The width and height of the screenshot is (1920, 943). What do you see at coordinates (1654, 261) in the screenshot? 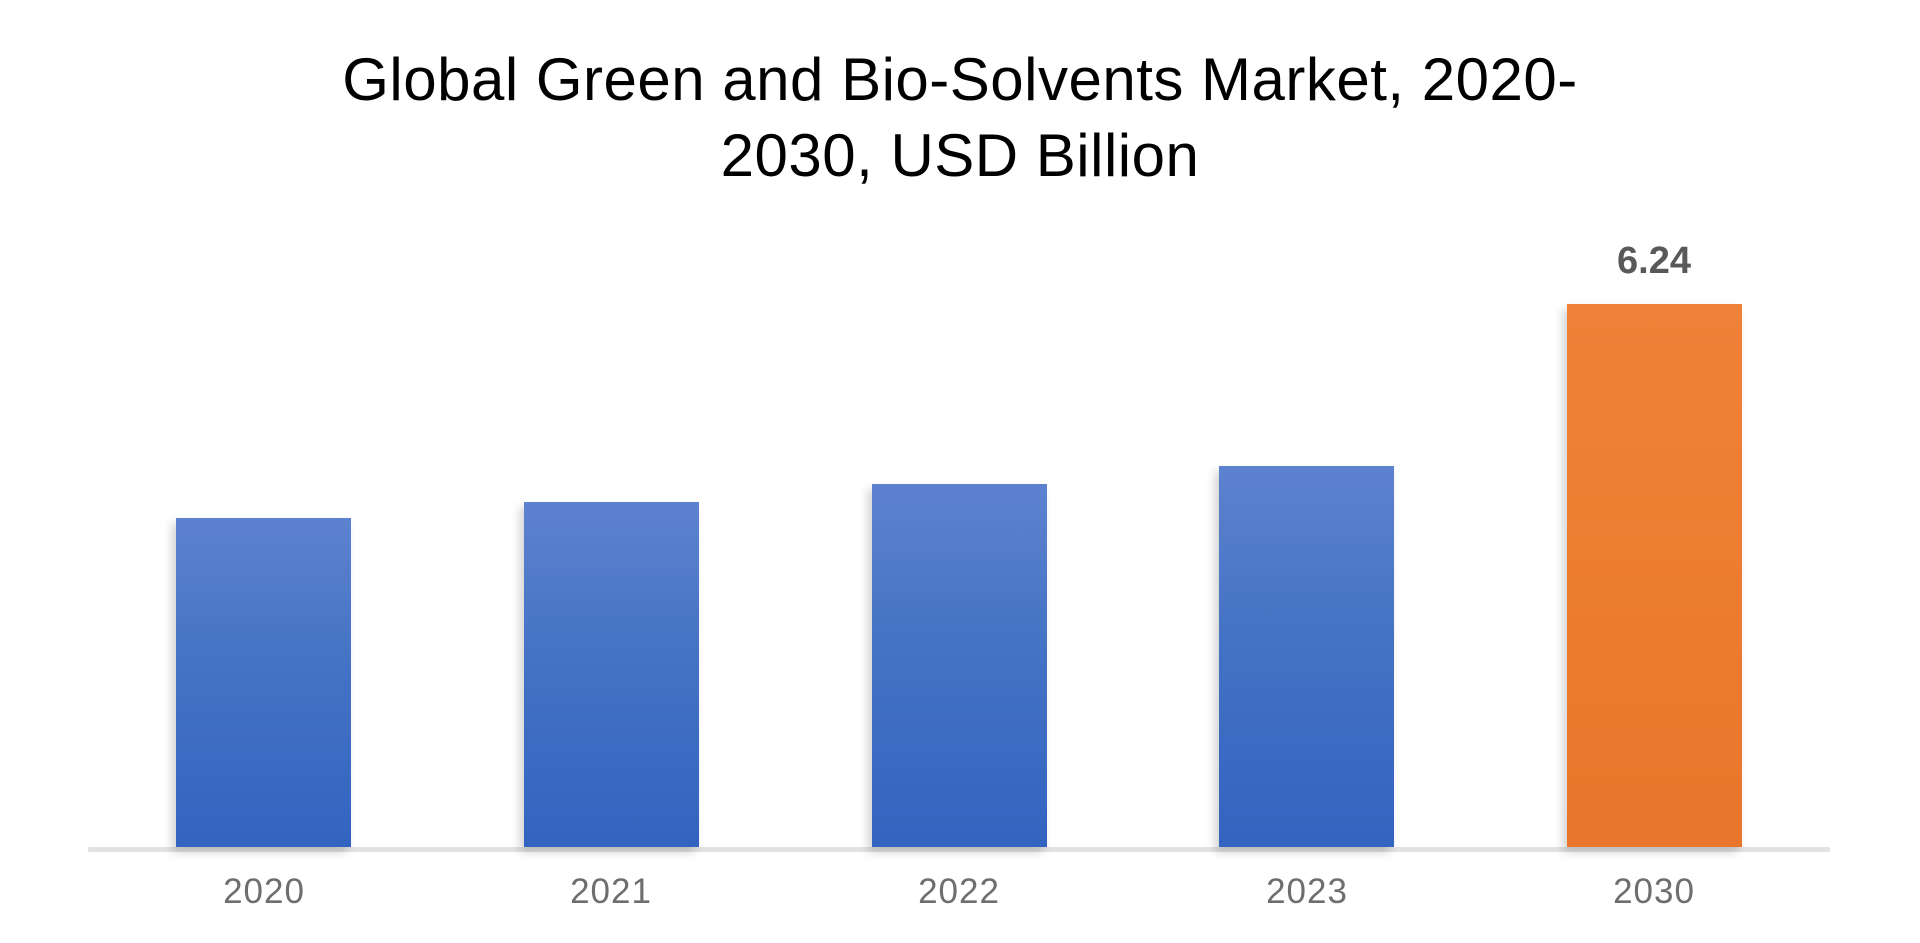
I see `data-label-2030: 6.24` at bounding box center [1654, 261].